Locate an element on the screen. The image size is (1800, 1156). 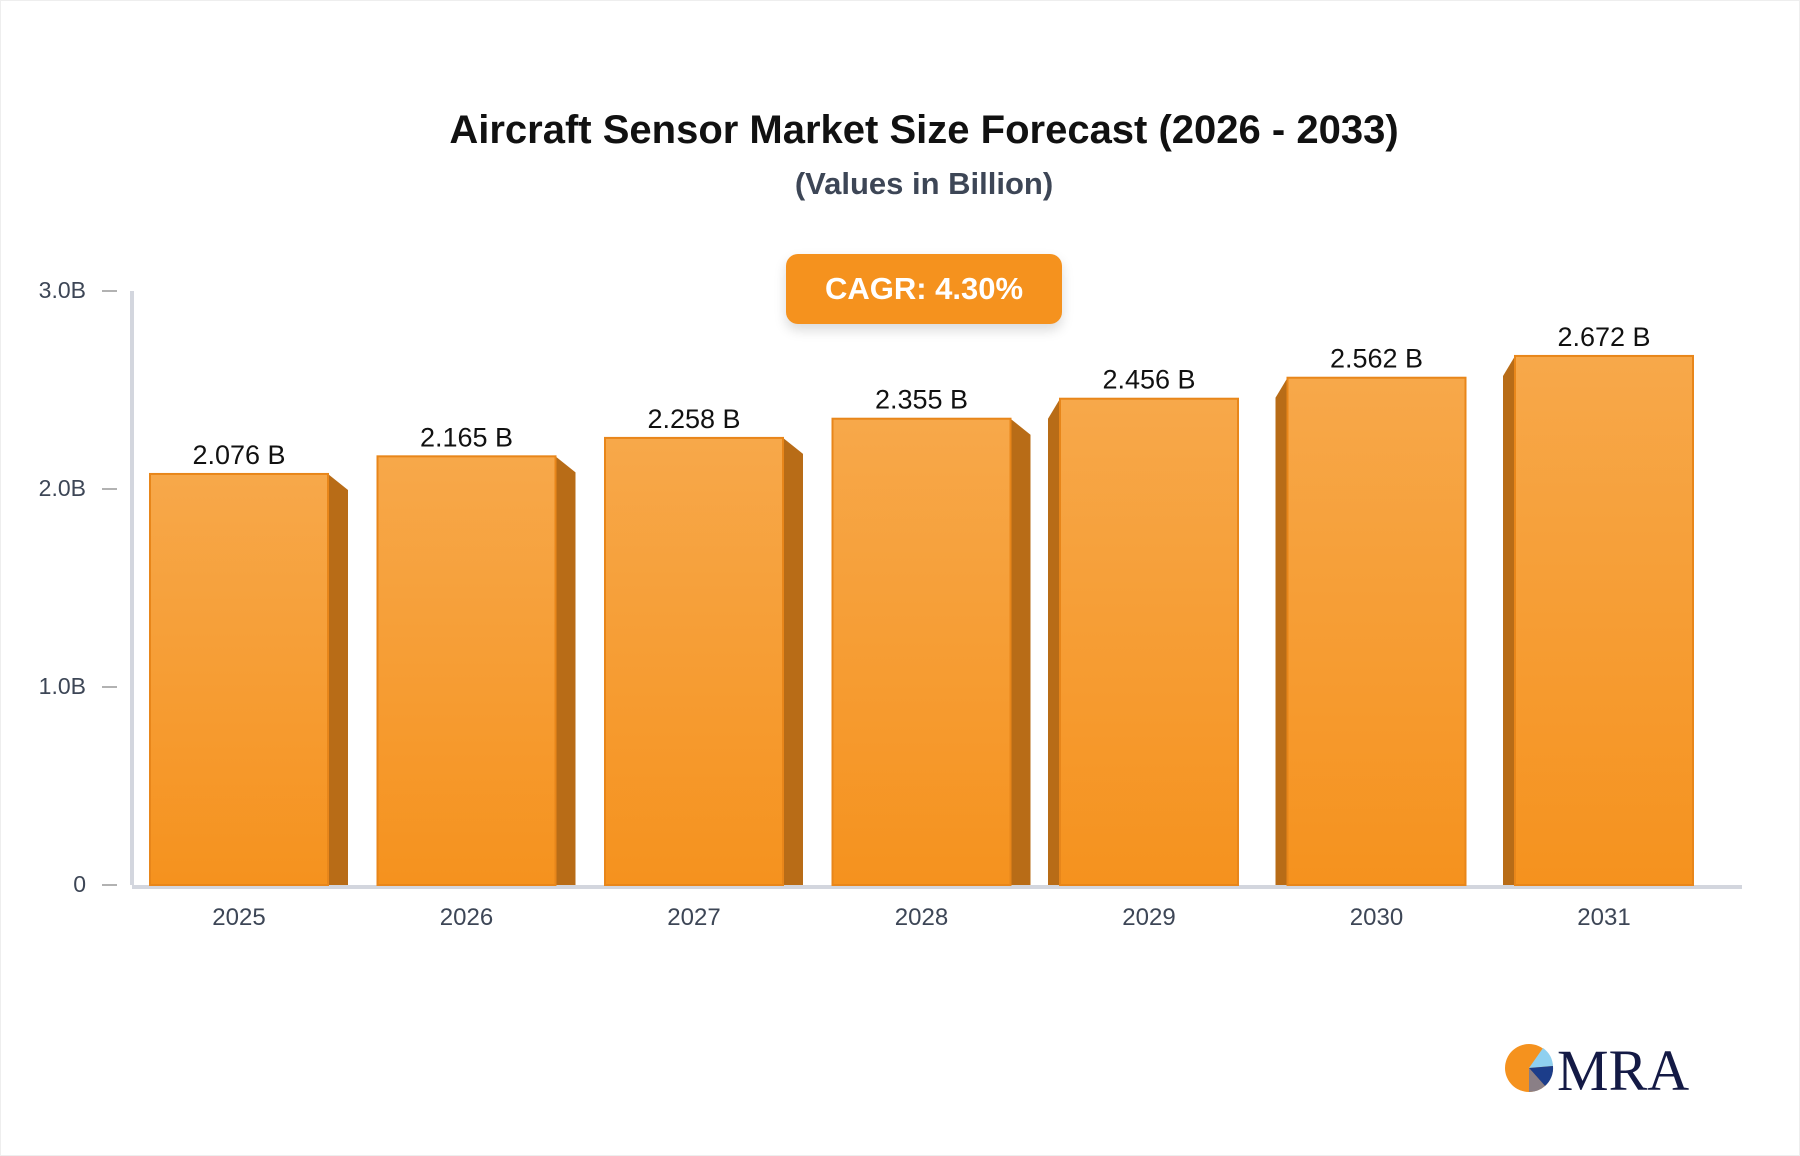
bar-group: 2.355 B 2028 is located at coordinates (931, 658).